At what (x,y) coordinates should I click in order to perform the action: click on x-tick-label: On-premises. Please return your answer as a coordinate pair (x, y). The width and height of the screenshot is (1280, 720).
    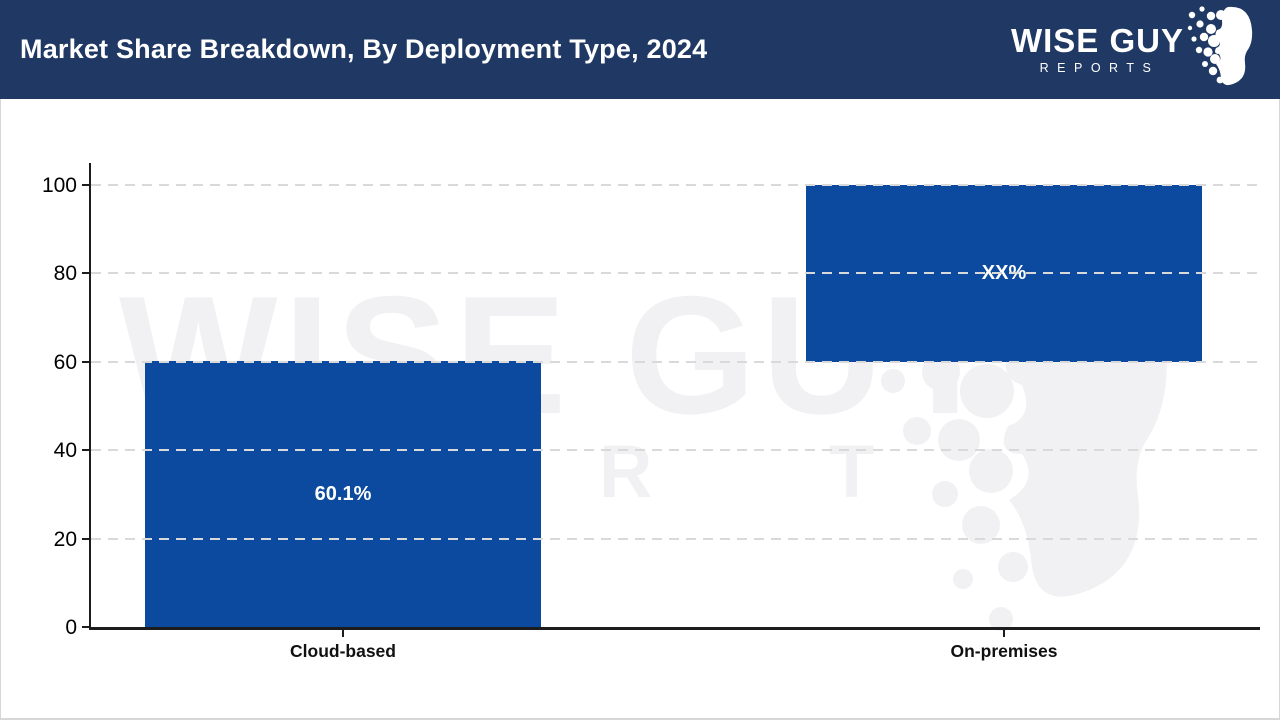
    Looking at the image, I should click on (1004, 651).